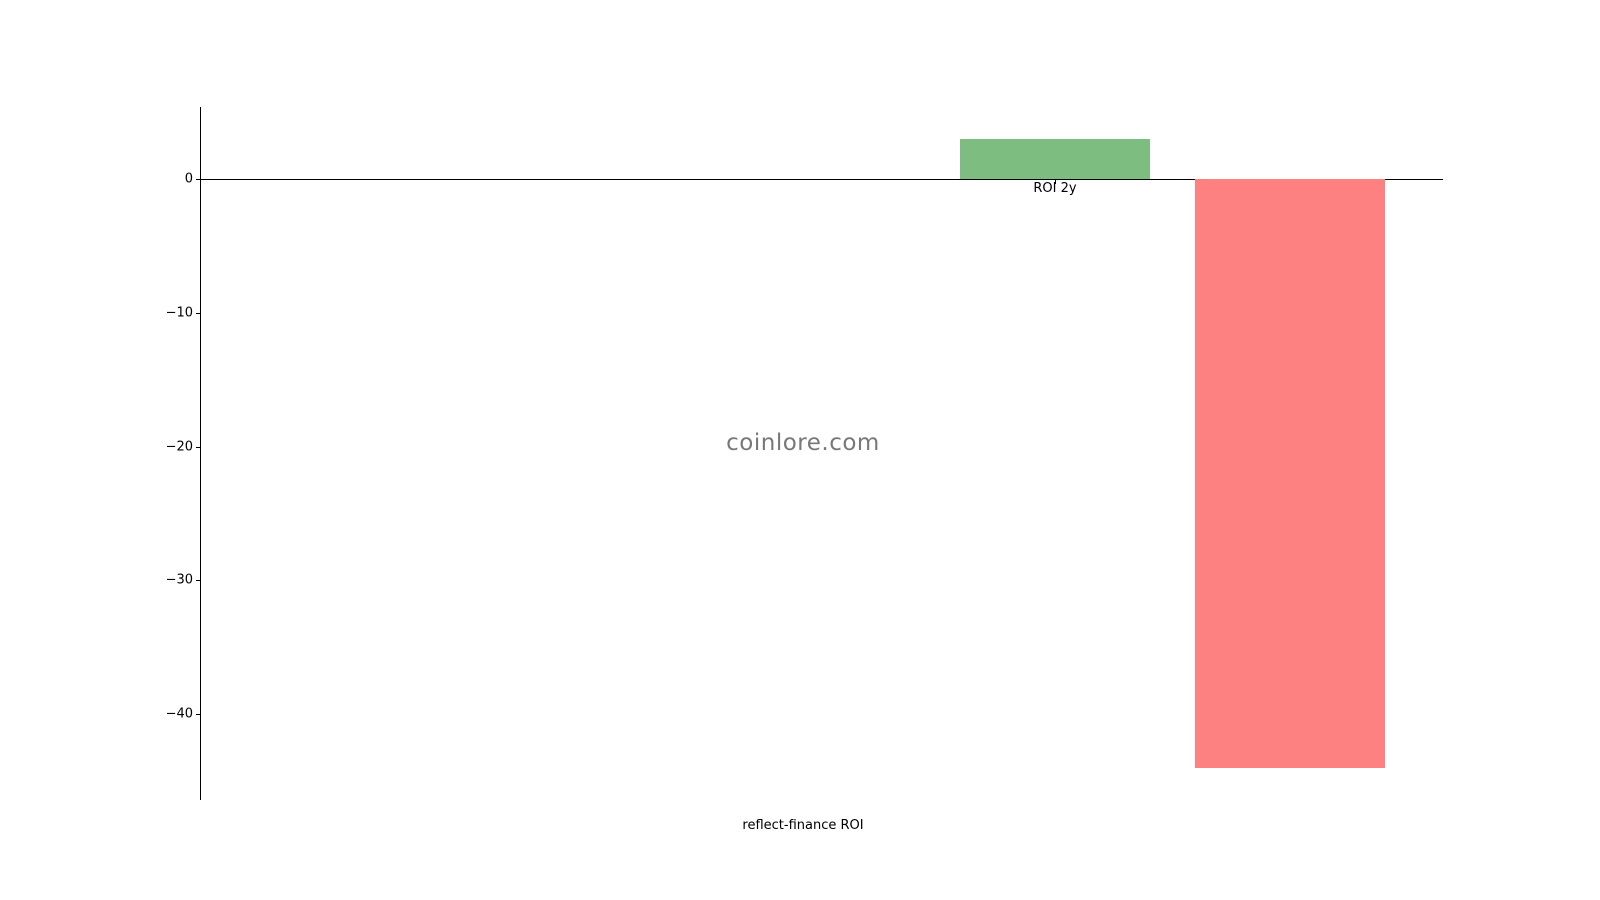  What do you see at coordinates (821, 179) in the screenshot?
I see `x-axis-zero-line` at bounding box center [821, 179].